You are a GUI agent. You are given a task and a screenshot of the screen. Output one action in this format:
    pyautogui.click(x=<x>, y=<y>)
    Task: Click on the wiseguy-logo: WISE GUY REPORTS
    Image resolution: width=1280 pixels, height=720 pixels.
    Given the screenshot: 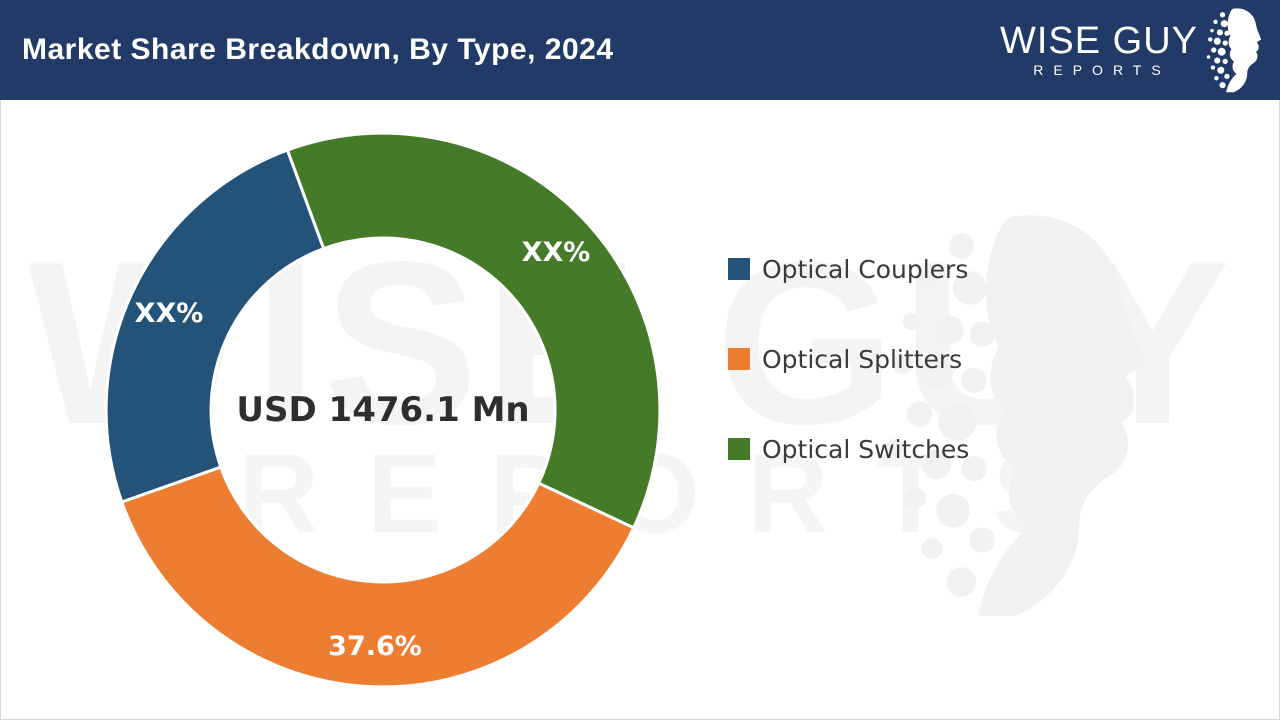 What is the action you would take?
    pyautogui.click(x=1133, y=50)
    